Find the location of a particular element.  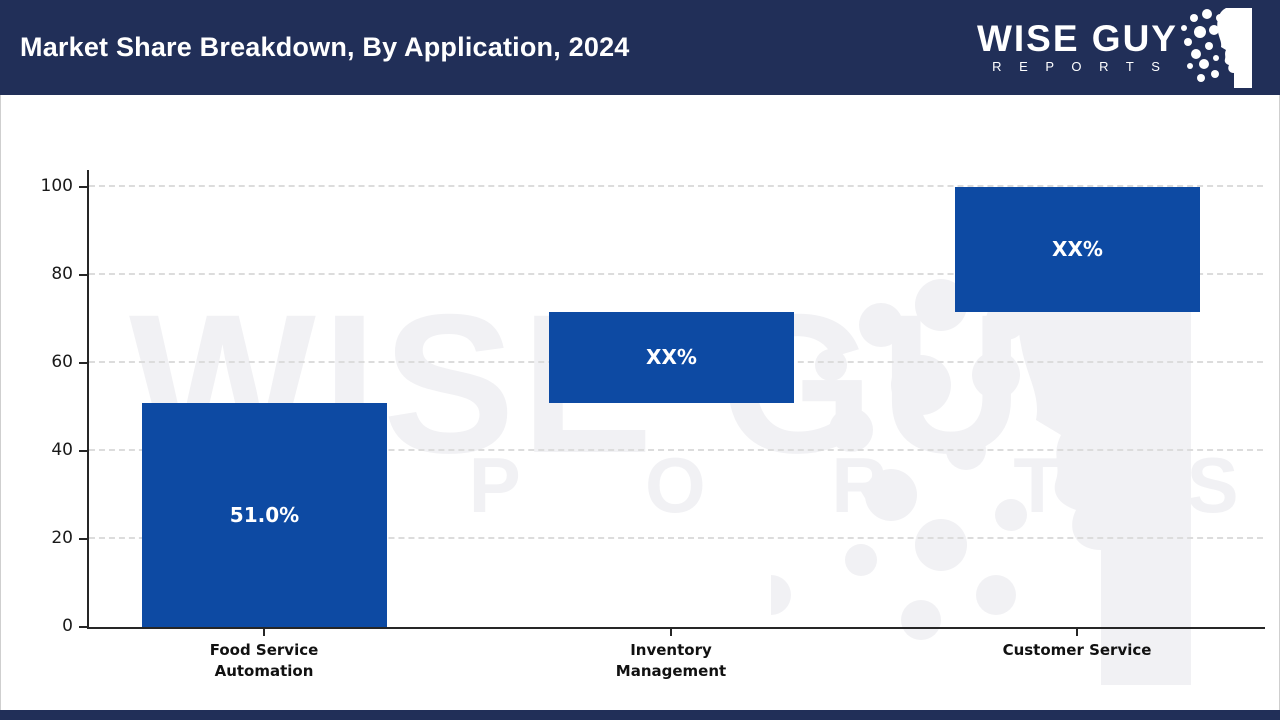

y-tick-label-60: 60 is located at coordinates (62, 362).